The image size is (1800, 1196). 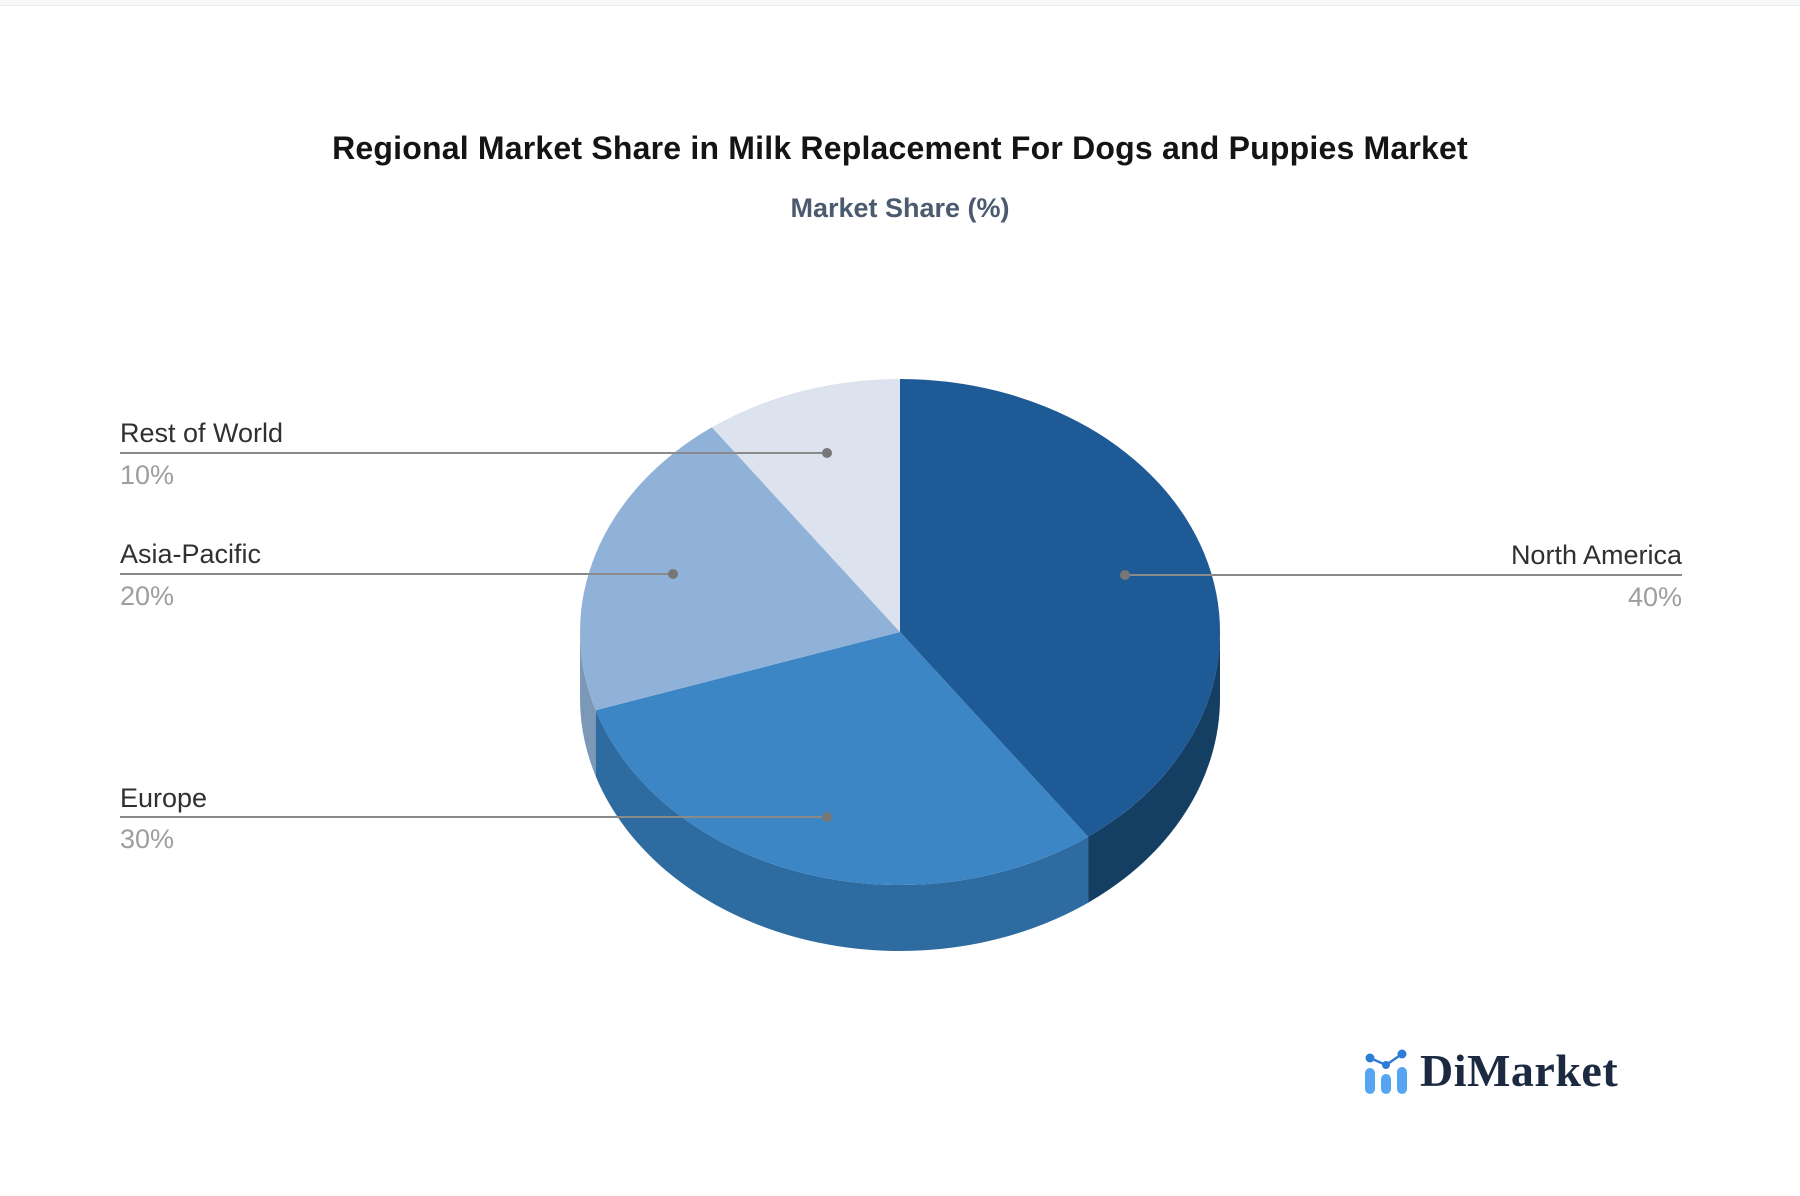 I want to click on chart-subtitle: Market Share (%), so click(x=900, y=208).